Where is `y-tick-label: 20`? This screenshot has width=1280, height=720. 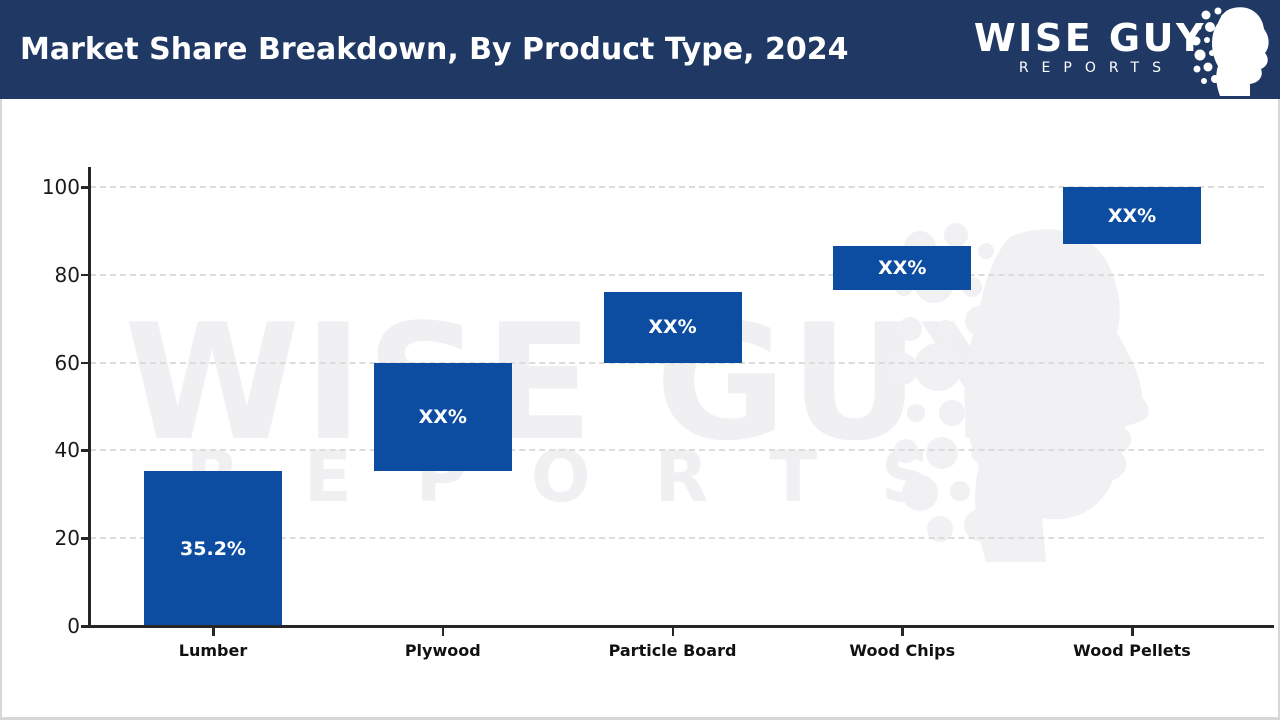
y-tick-label: 20 is located at coordinates (67, 538).